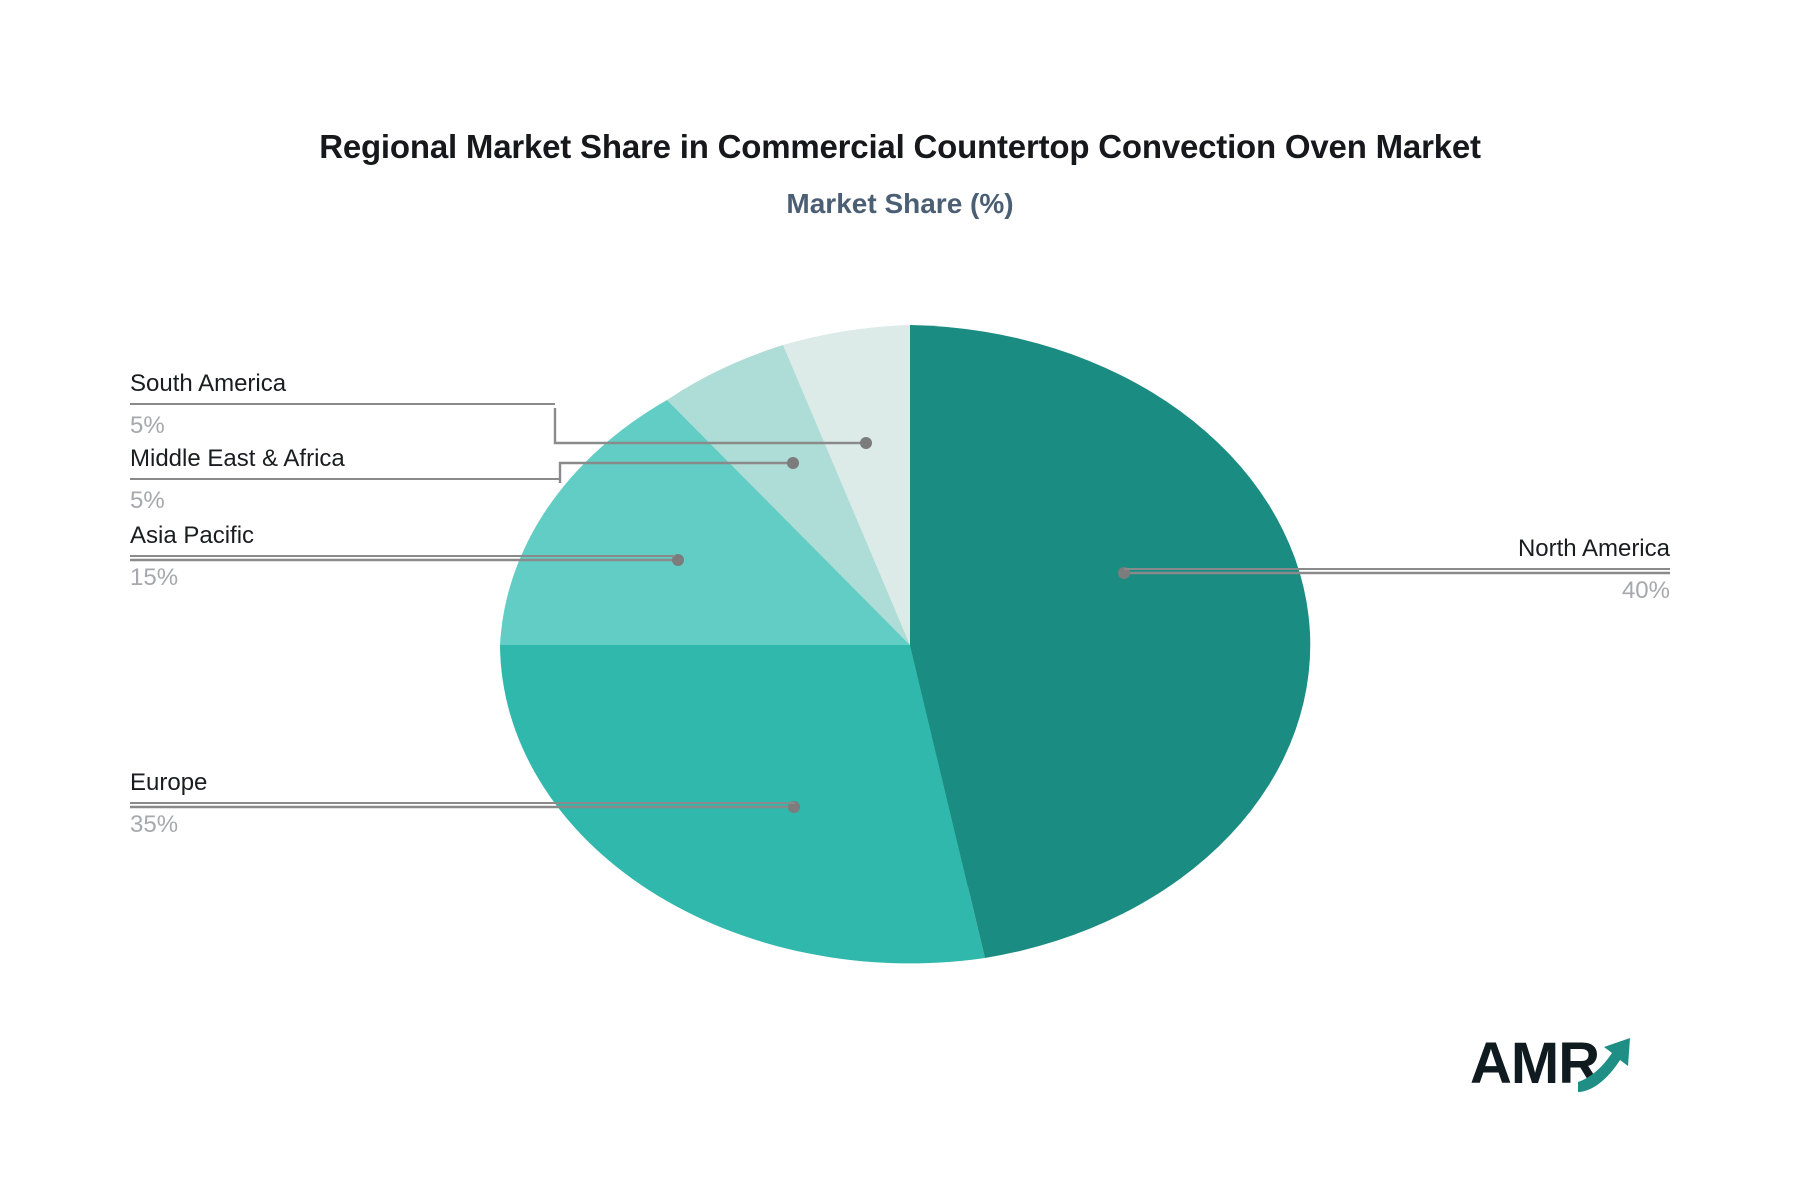 The height and width of the screenshot is (1196, 1800). I want to click on callout-label-north-america: North America, so click(1593, 548).